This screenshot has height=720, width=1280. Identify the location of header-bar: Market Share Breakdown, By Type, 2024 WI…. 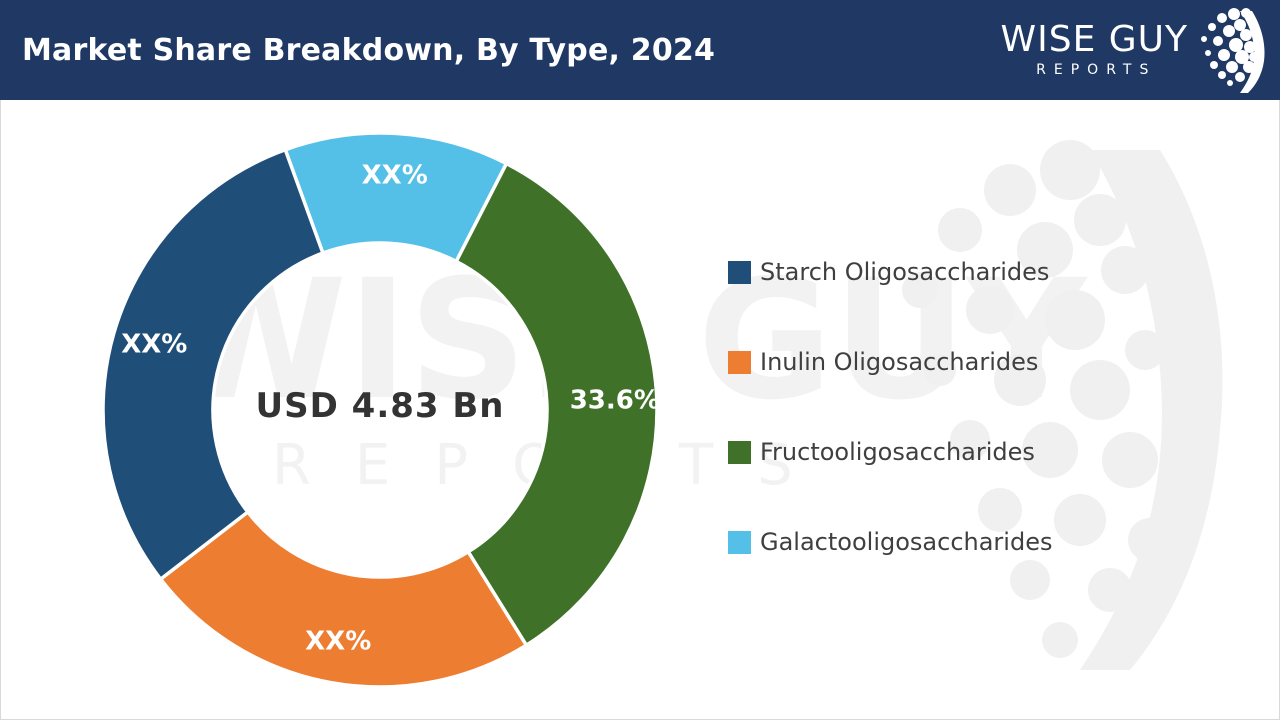
(640, 50).